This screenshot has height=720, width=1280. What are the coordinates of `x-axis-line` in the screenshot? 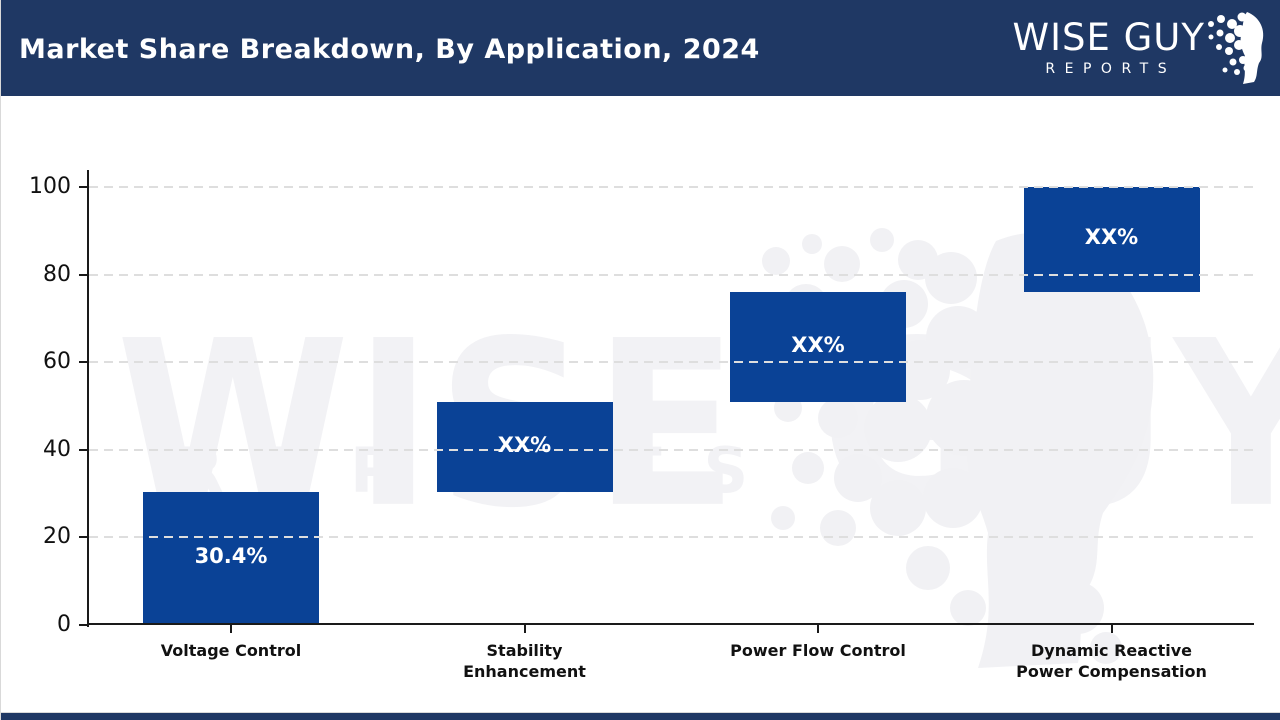 It's located at (670, 624).